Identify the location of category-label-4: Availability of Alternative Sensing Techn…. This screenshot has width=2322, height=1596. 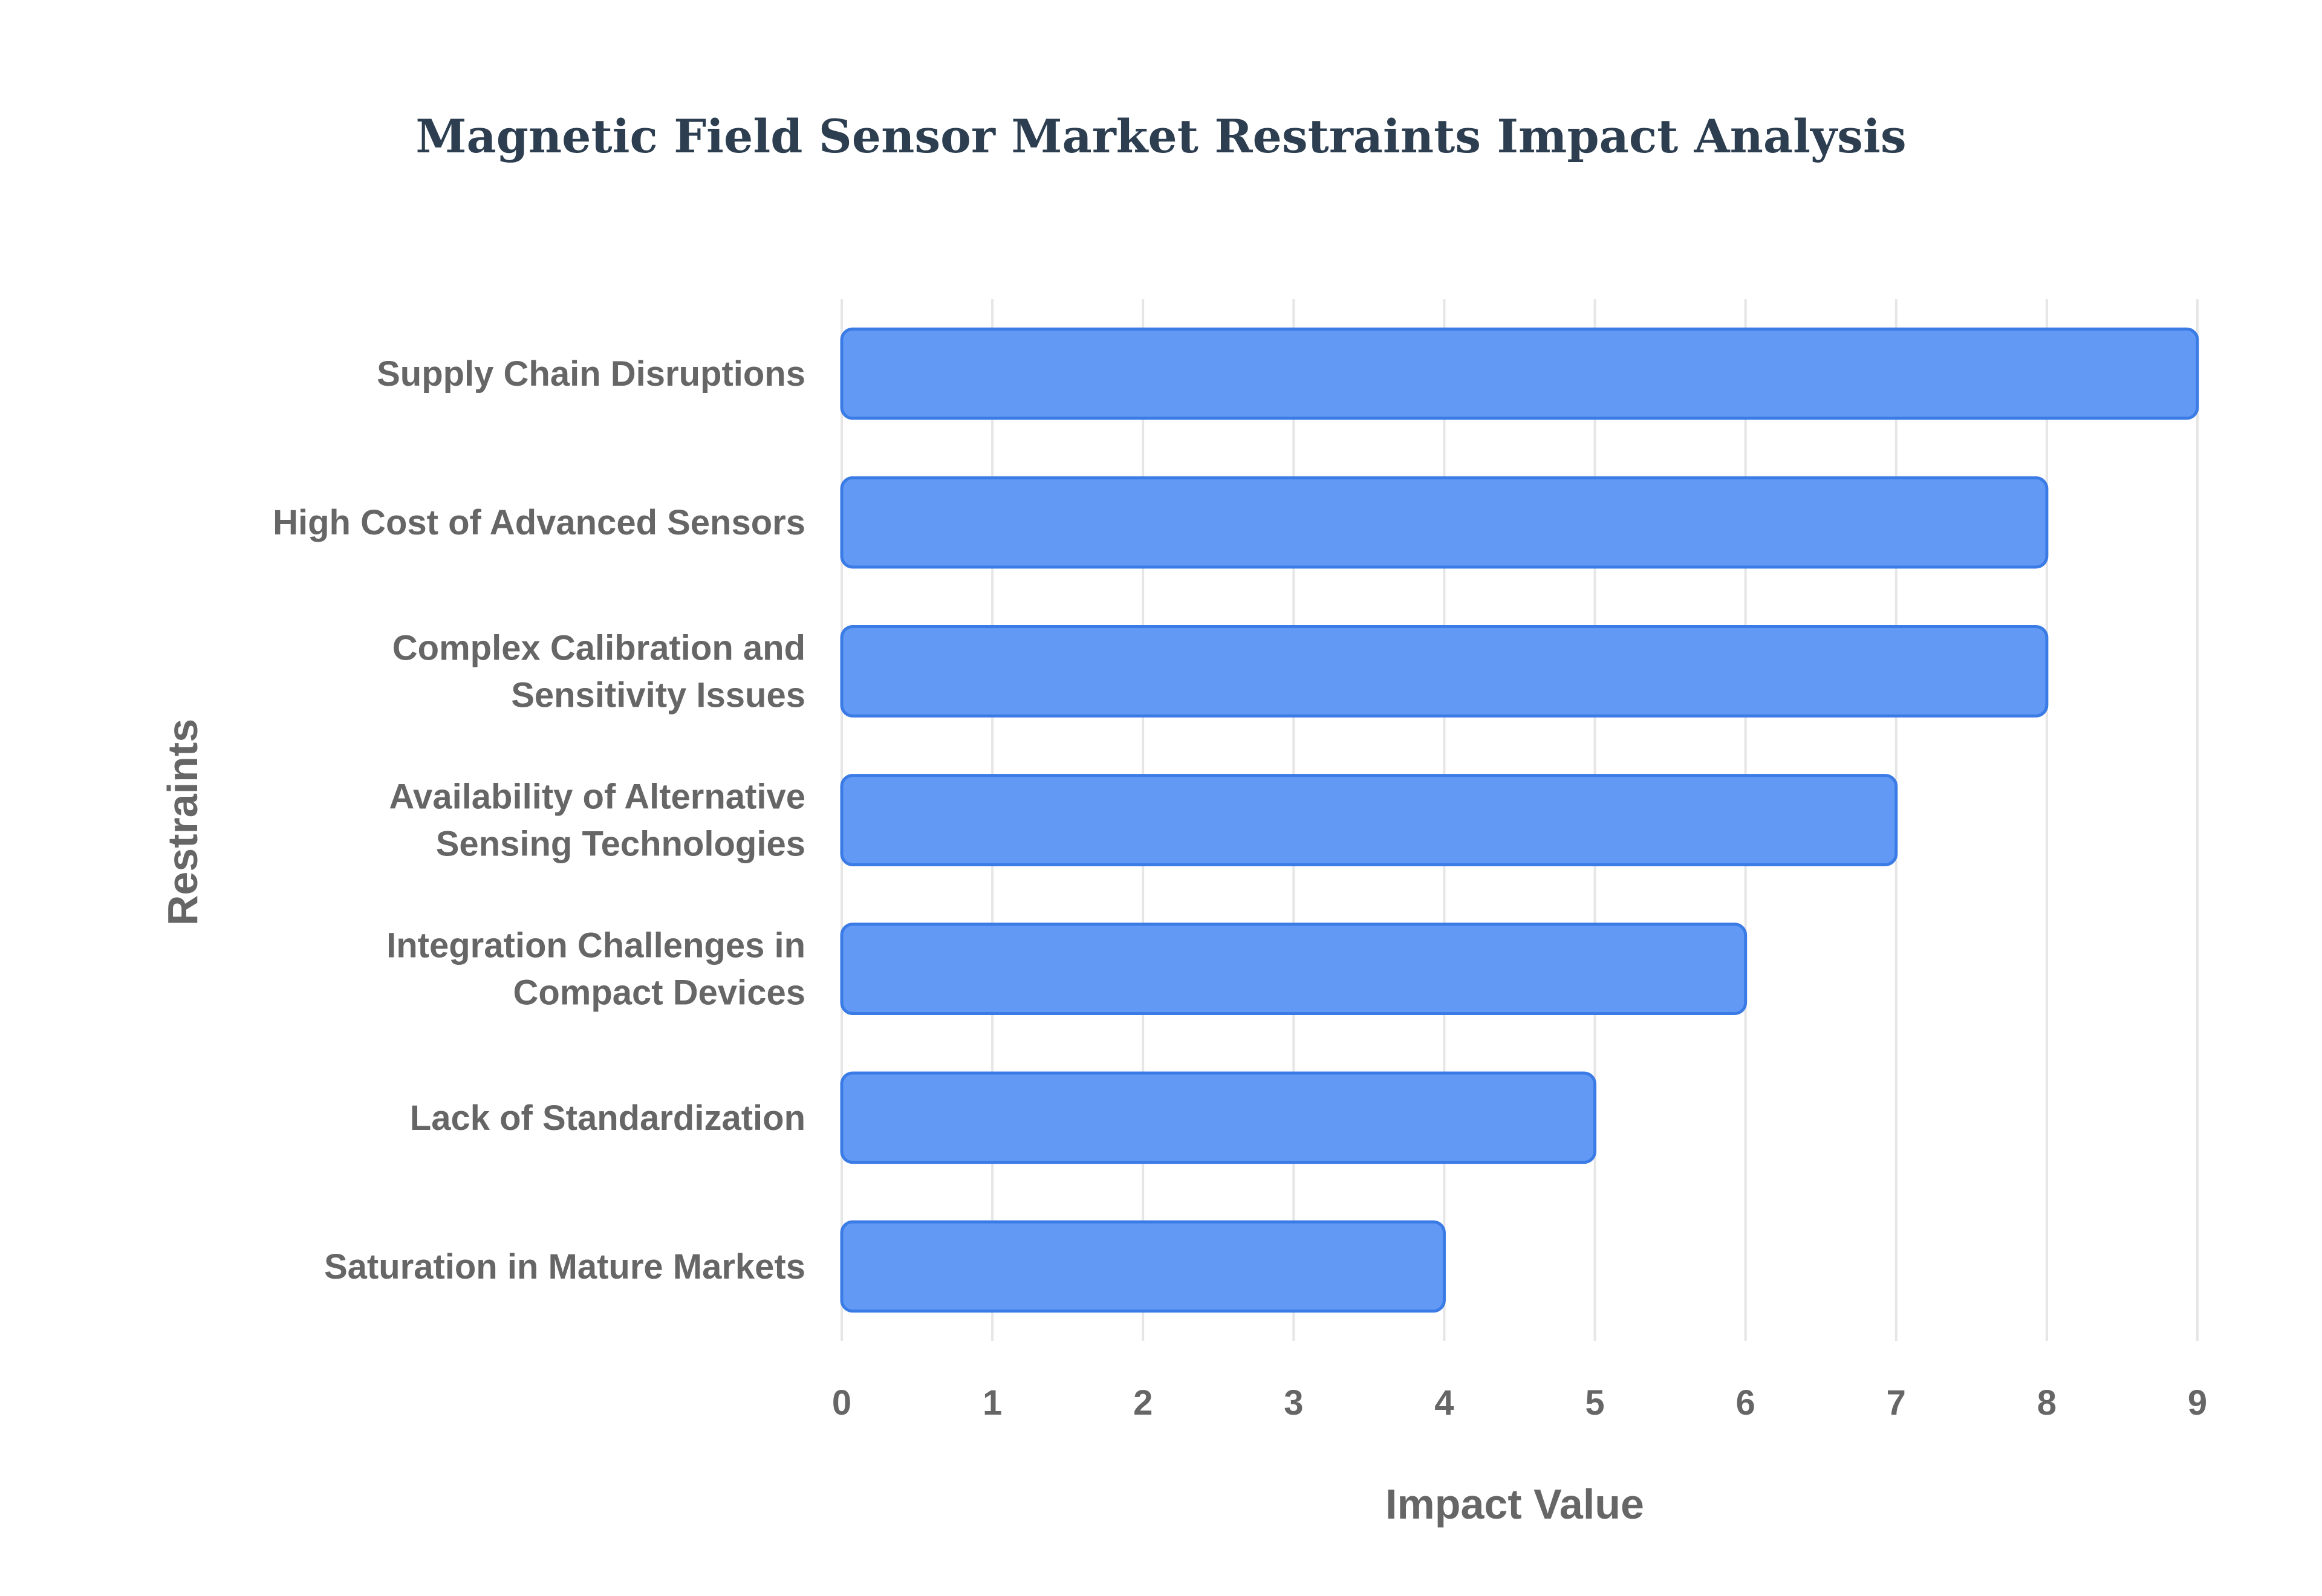
(597, 820).